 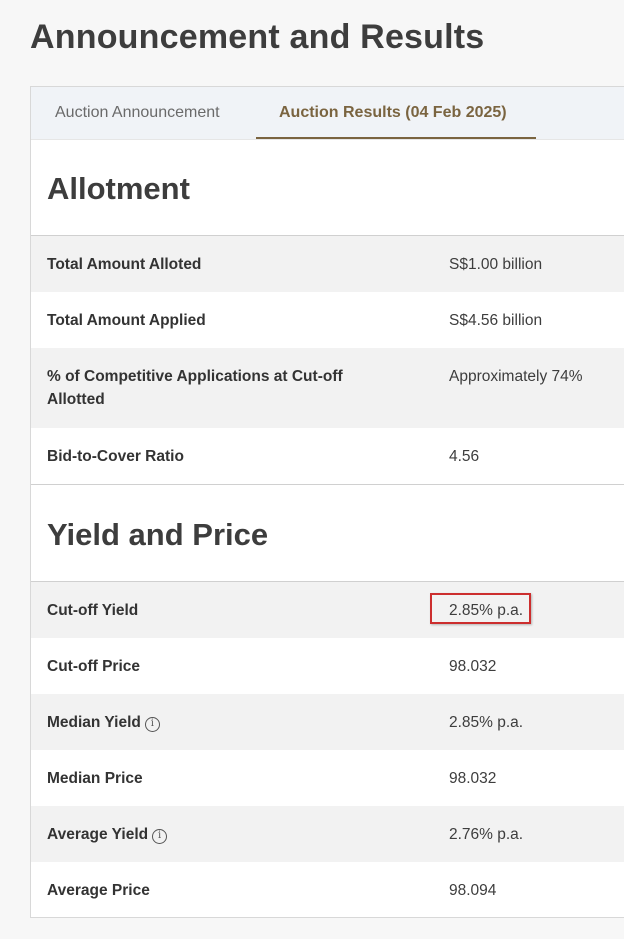 What do you see at coordinates (95, 778) in the screenshot?
I see `row-label: Median Price` at bounding box center [95, 778].